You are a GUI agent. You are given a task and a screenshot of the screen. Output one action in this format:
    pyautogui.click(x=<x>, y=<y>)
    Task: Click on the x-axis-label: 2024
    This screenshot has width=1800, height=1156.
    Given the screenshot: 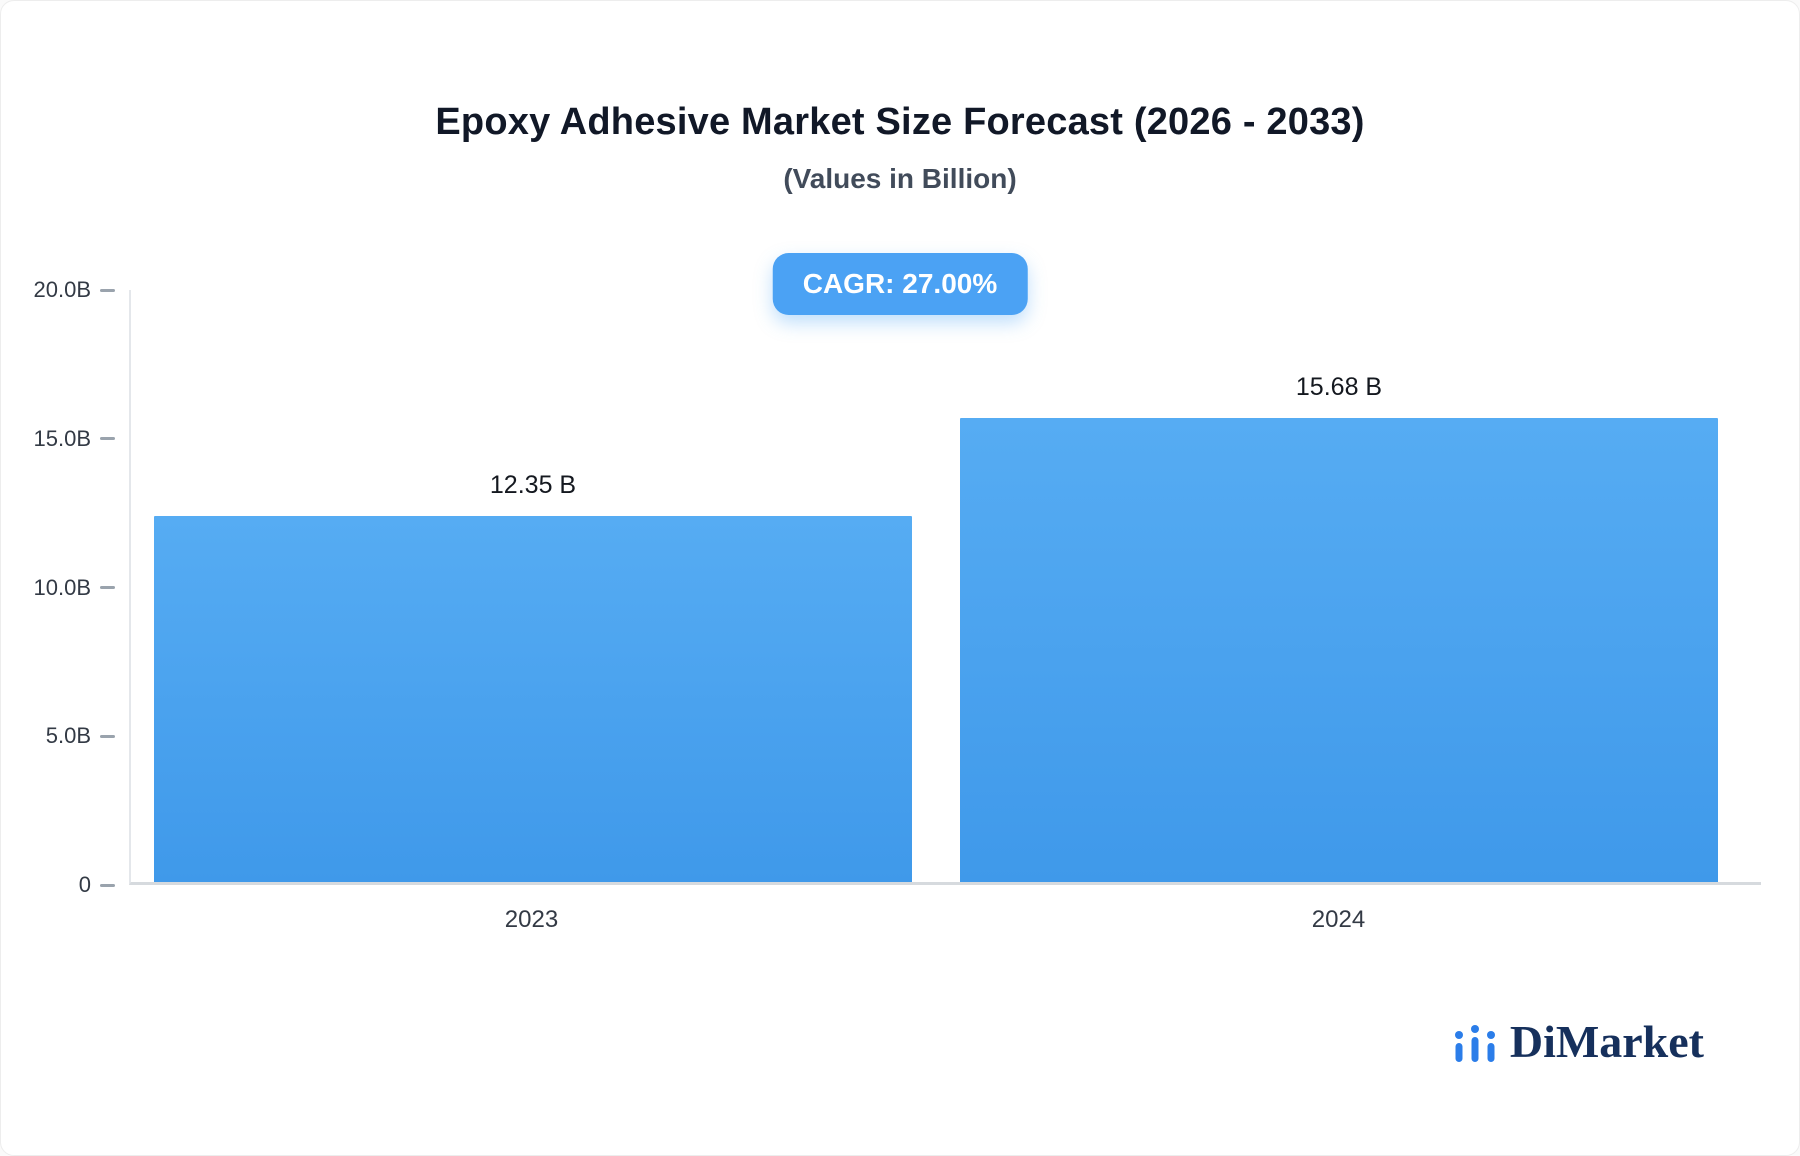 What is the action you would take?
    pyautogui.click(x=1338, y=919)
    